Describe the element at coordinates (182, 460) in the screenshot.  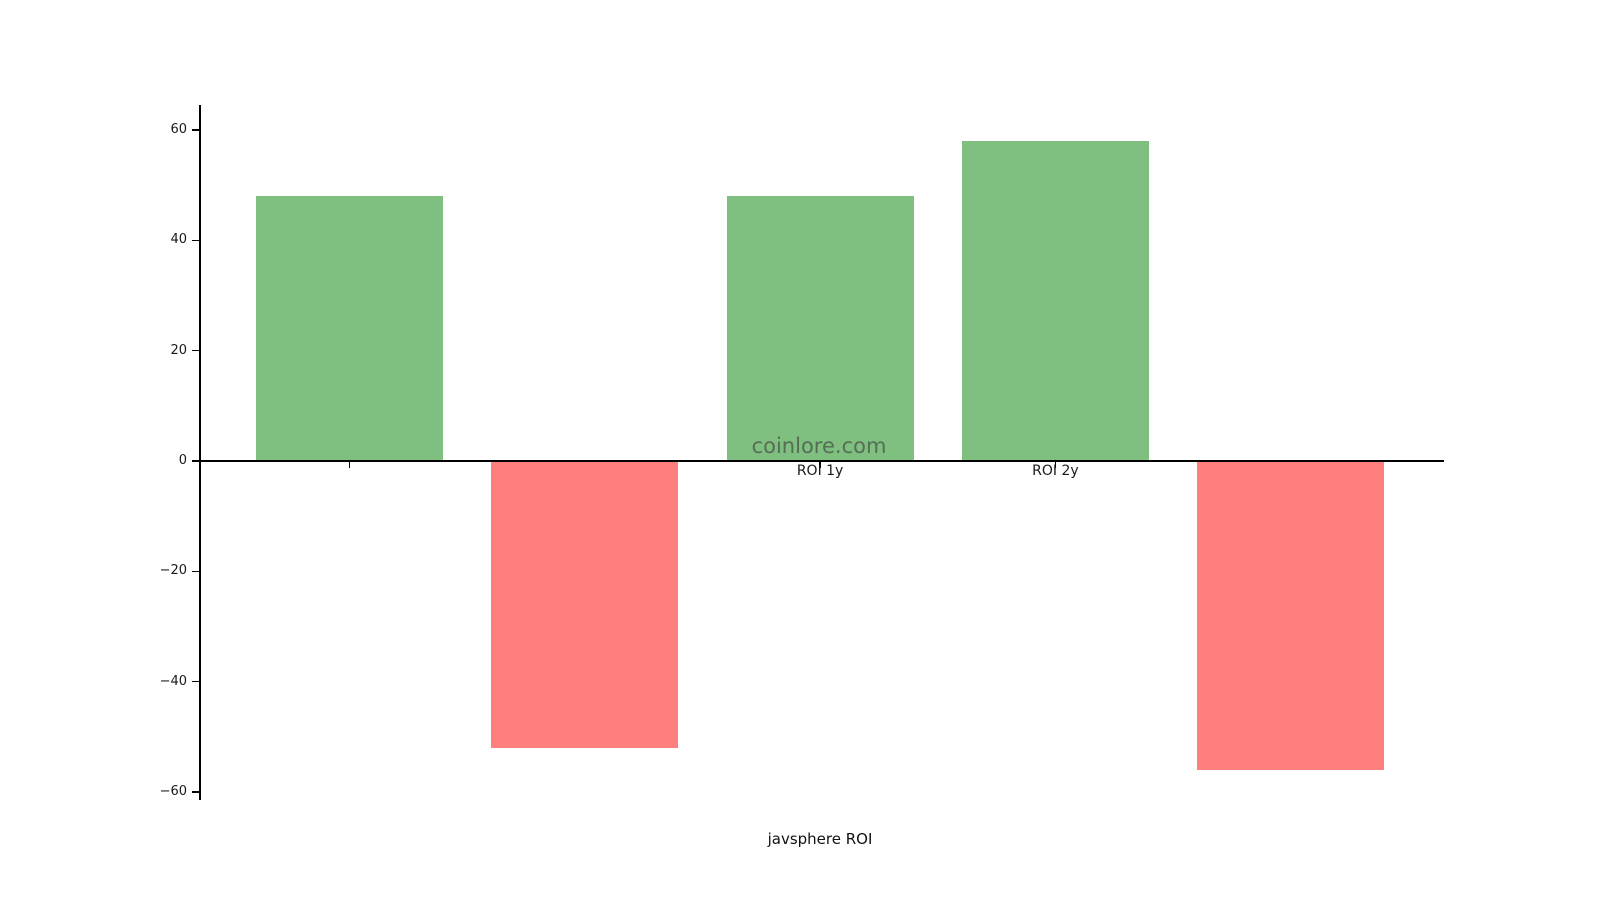
I see `y-tick-label: 0` at that location.